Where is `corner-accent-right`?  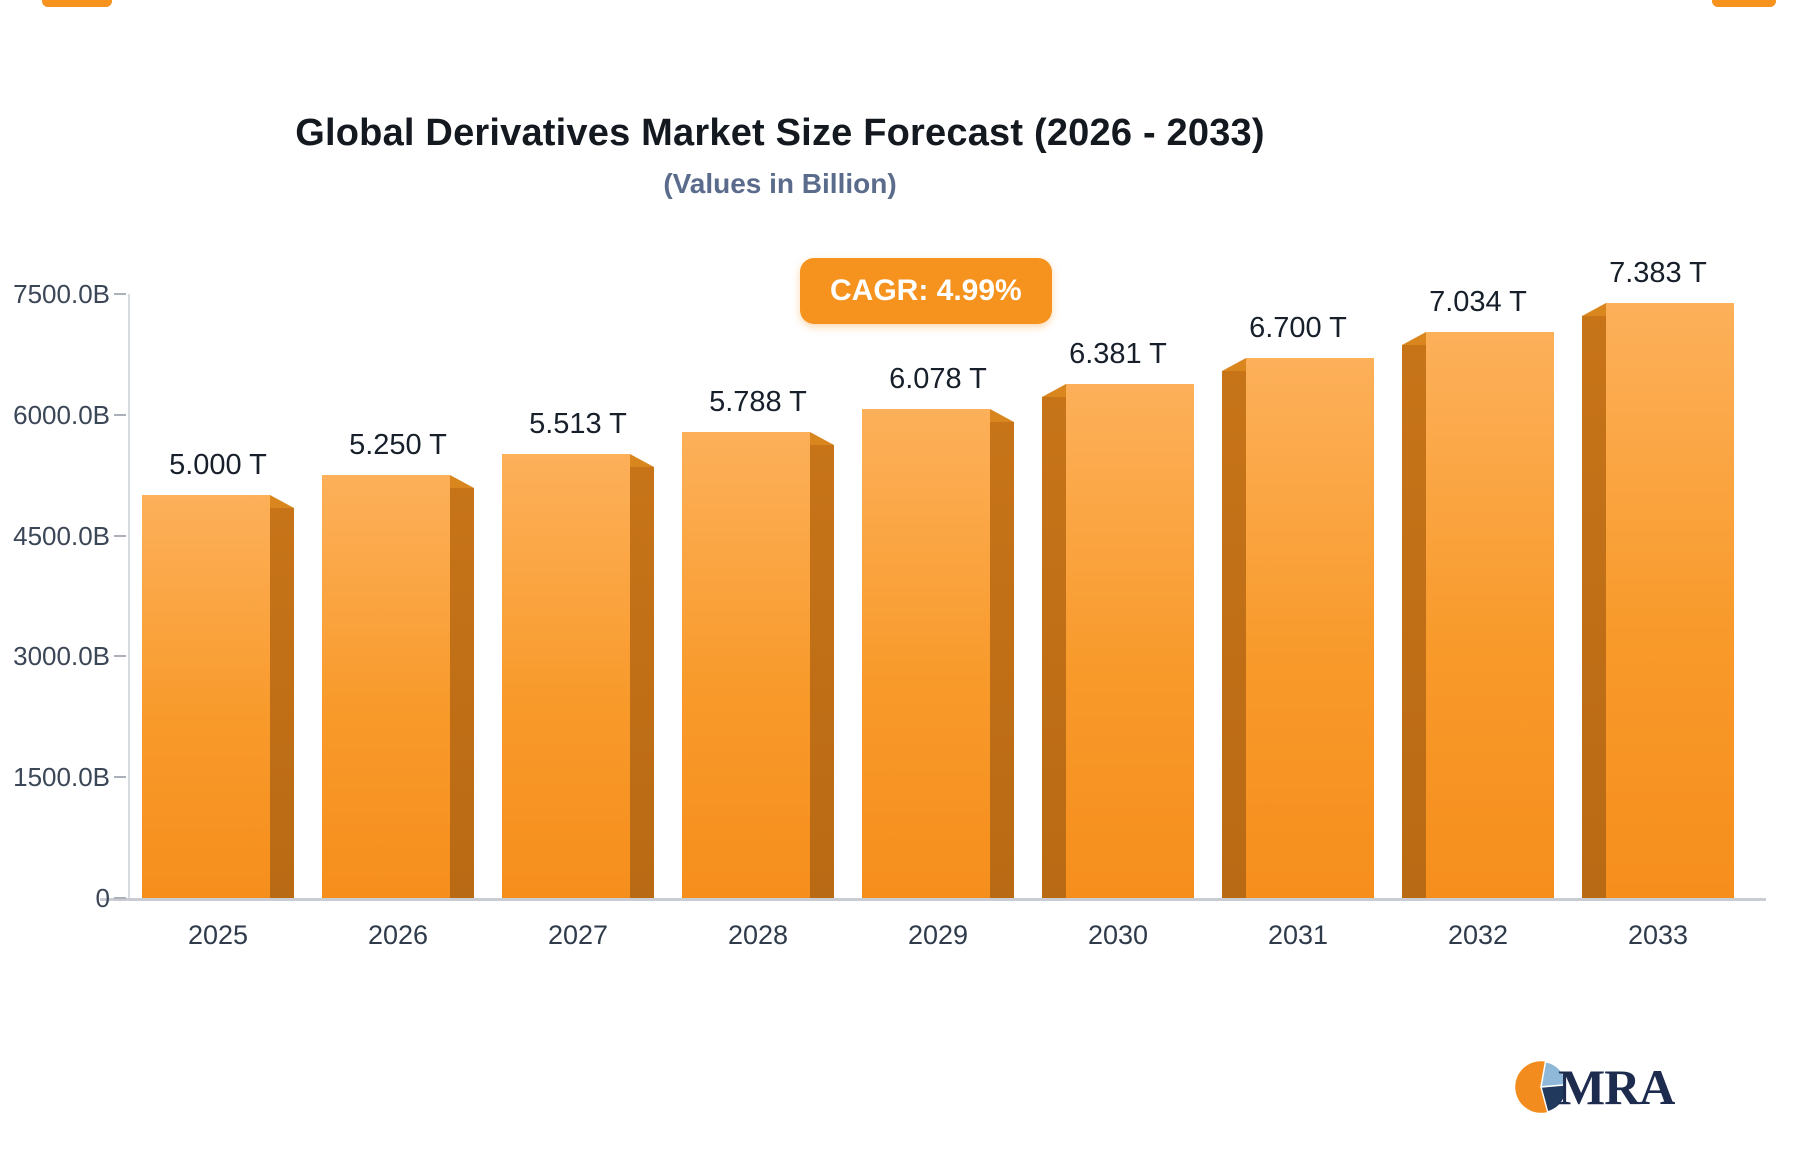
corner-accent-right is located at coordinates (1744, 3).